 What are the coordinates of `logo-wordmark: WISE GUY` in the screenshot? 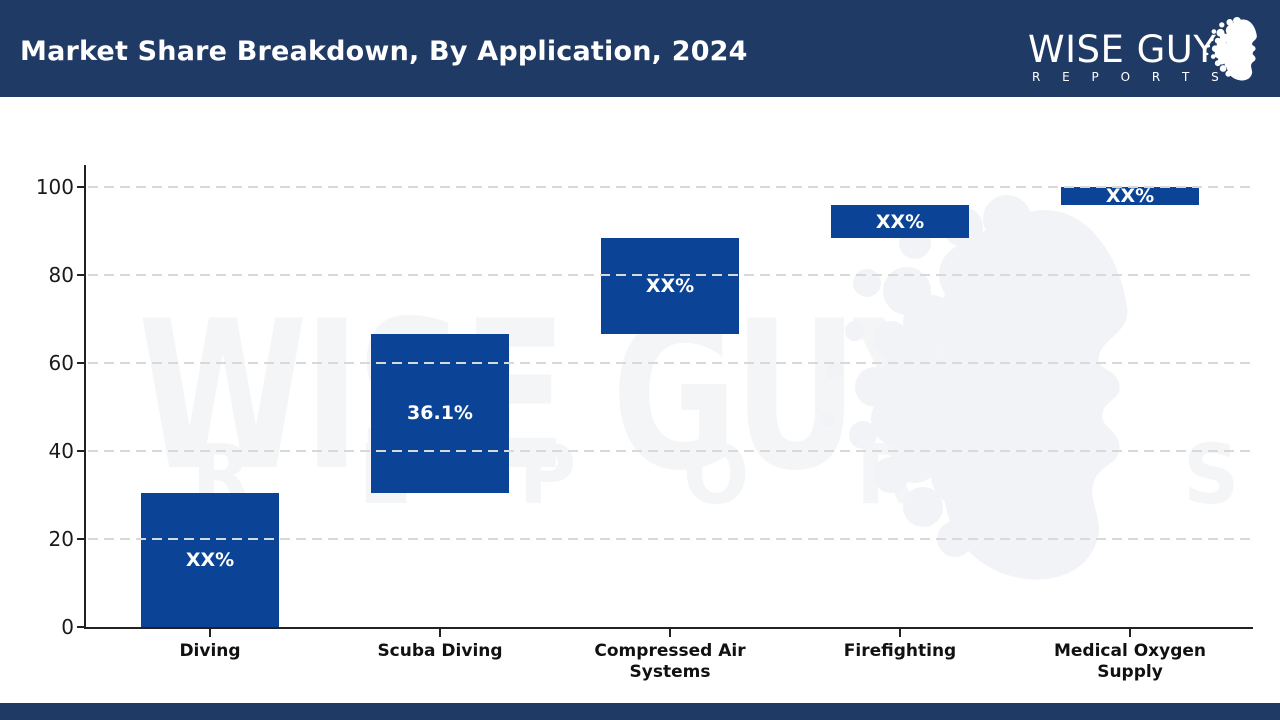 It's located at (1122, 49).